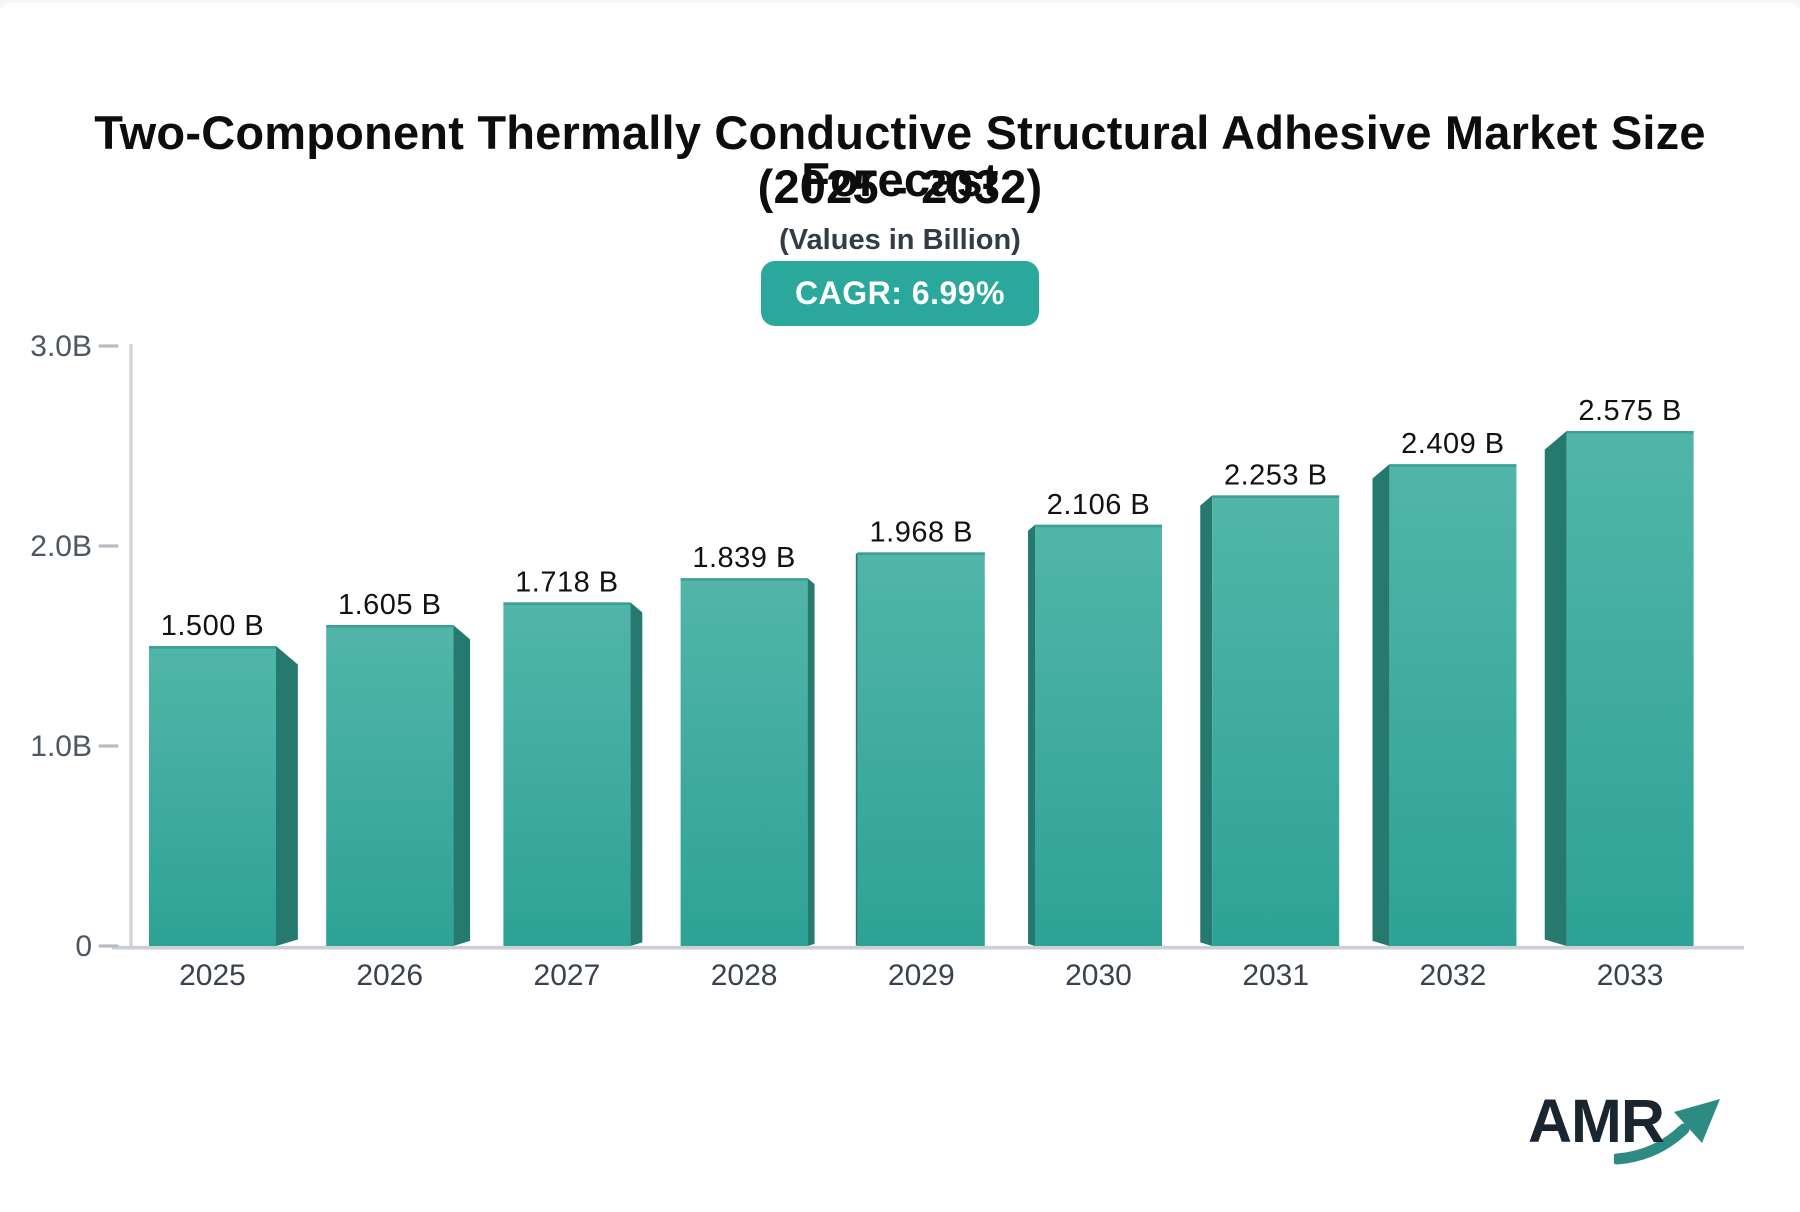  Describe the element at coordinates (743, 558) in the screenshot. I see `bar-value-label: 1.839 B` at that location.